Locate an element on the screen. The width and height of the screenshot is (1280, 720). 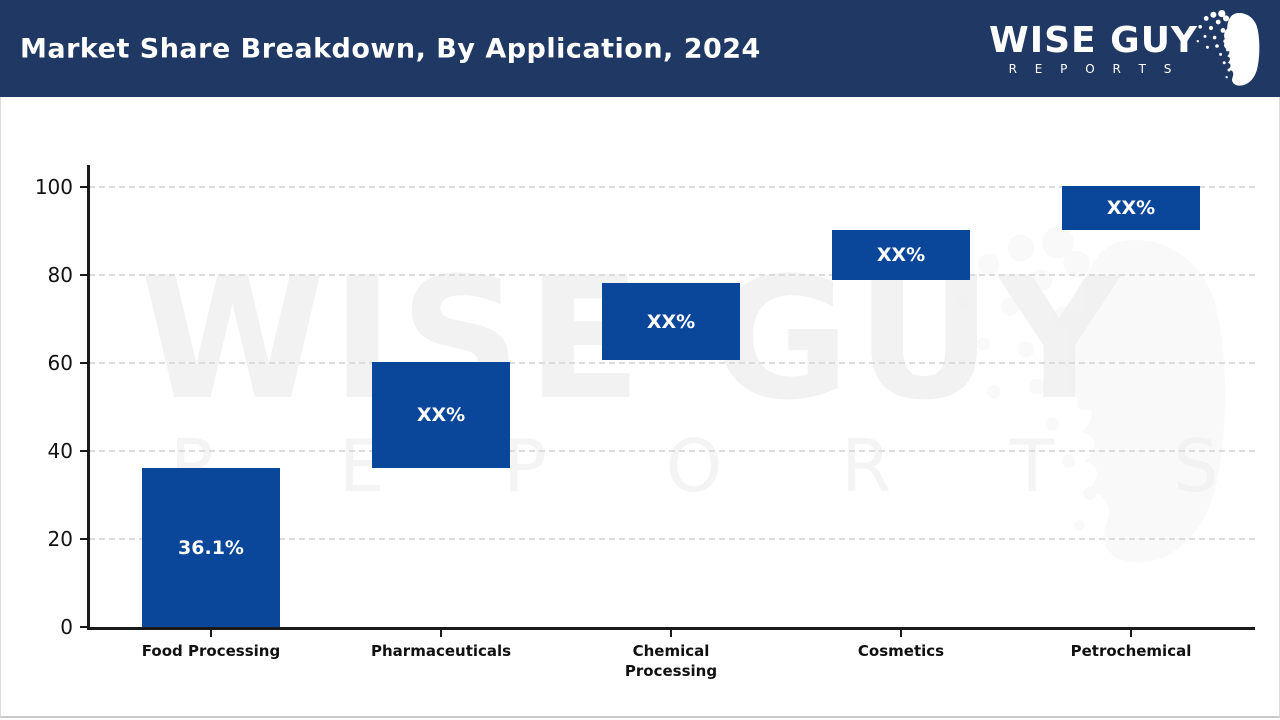
logo-name: WISE GUY is located at coordinates (1093, 40).